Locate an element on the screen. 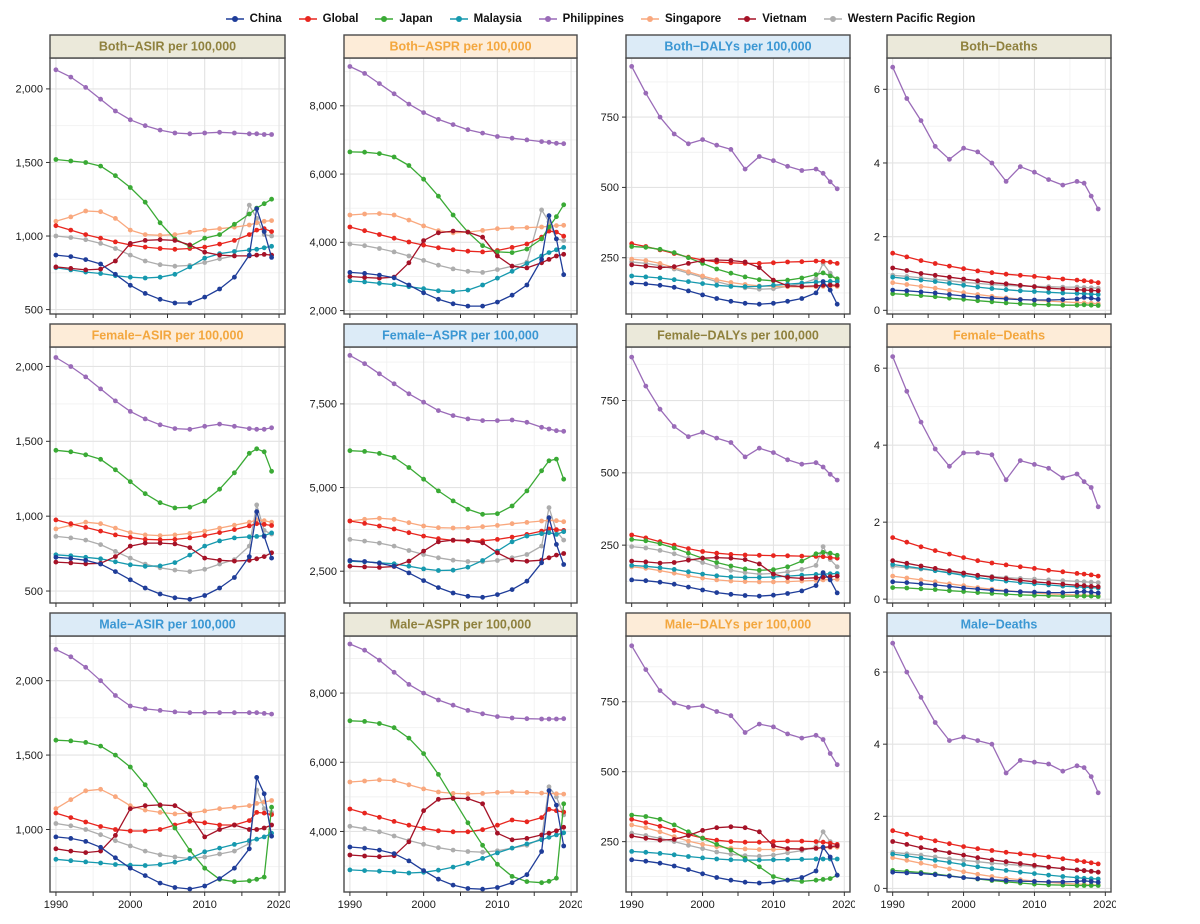  svg-text: 1,500 is located at coordinates (29, 163).